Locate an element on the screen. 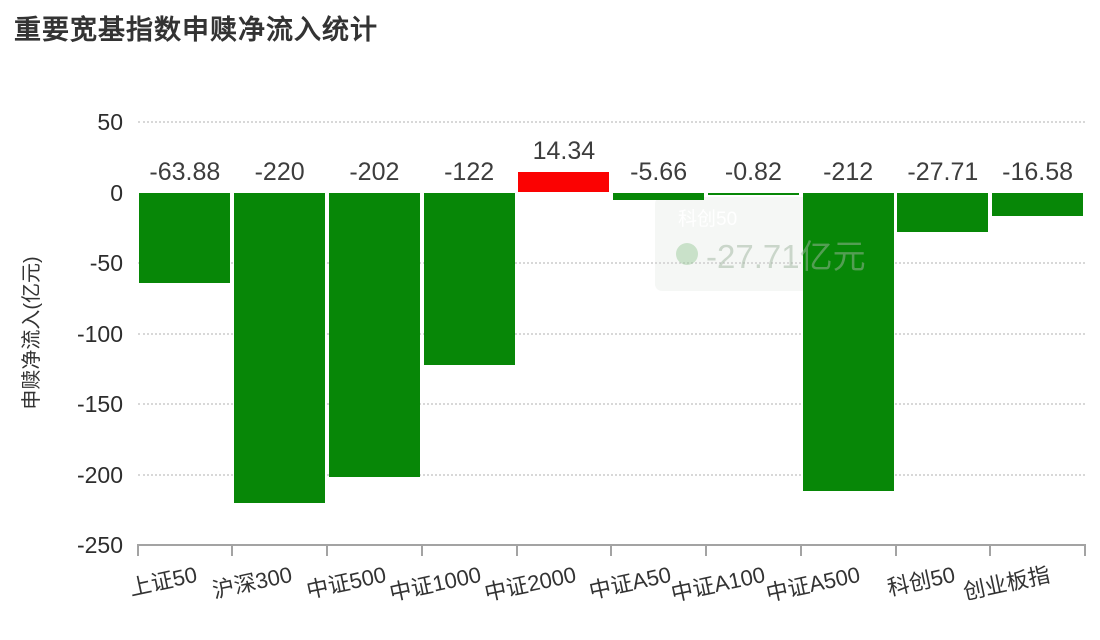 This screenshot has height=640, width=1100. value-label-3: -122 is located at coordinates (469, 171).